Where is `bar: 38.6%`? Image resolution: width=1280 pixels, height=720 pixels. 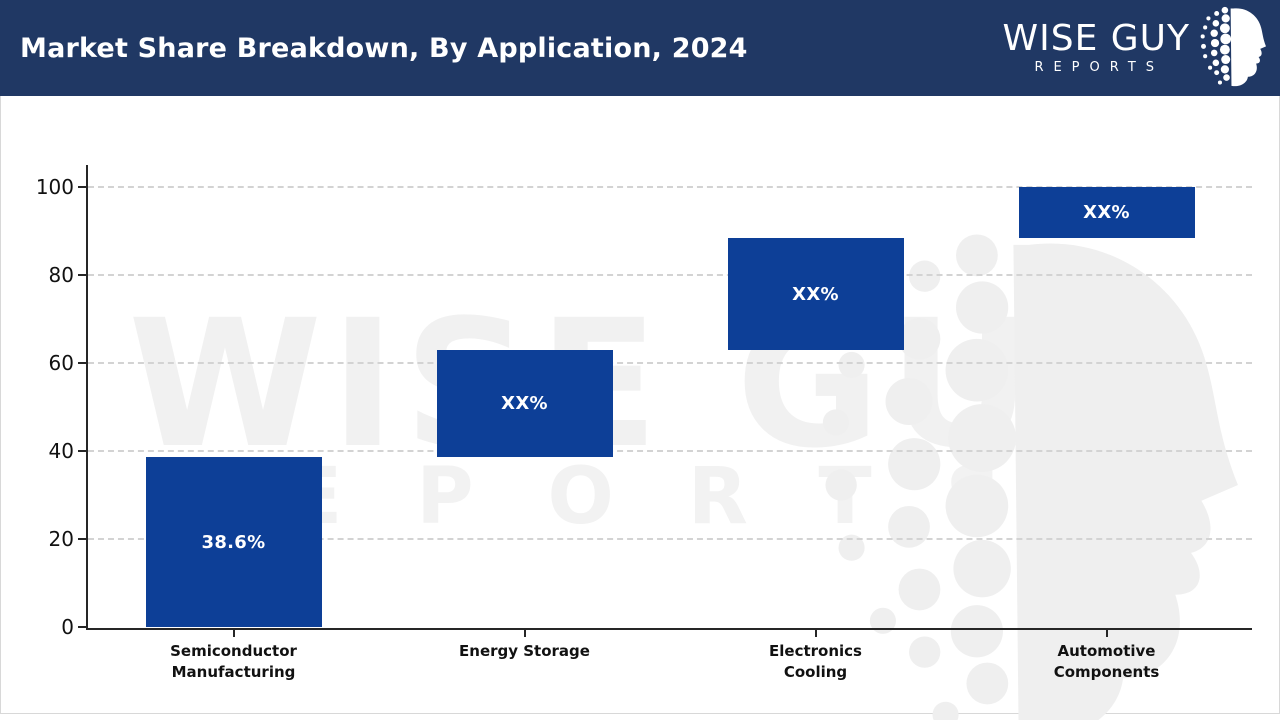
bar: 38.6% is located at coordinates (233, 542).